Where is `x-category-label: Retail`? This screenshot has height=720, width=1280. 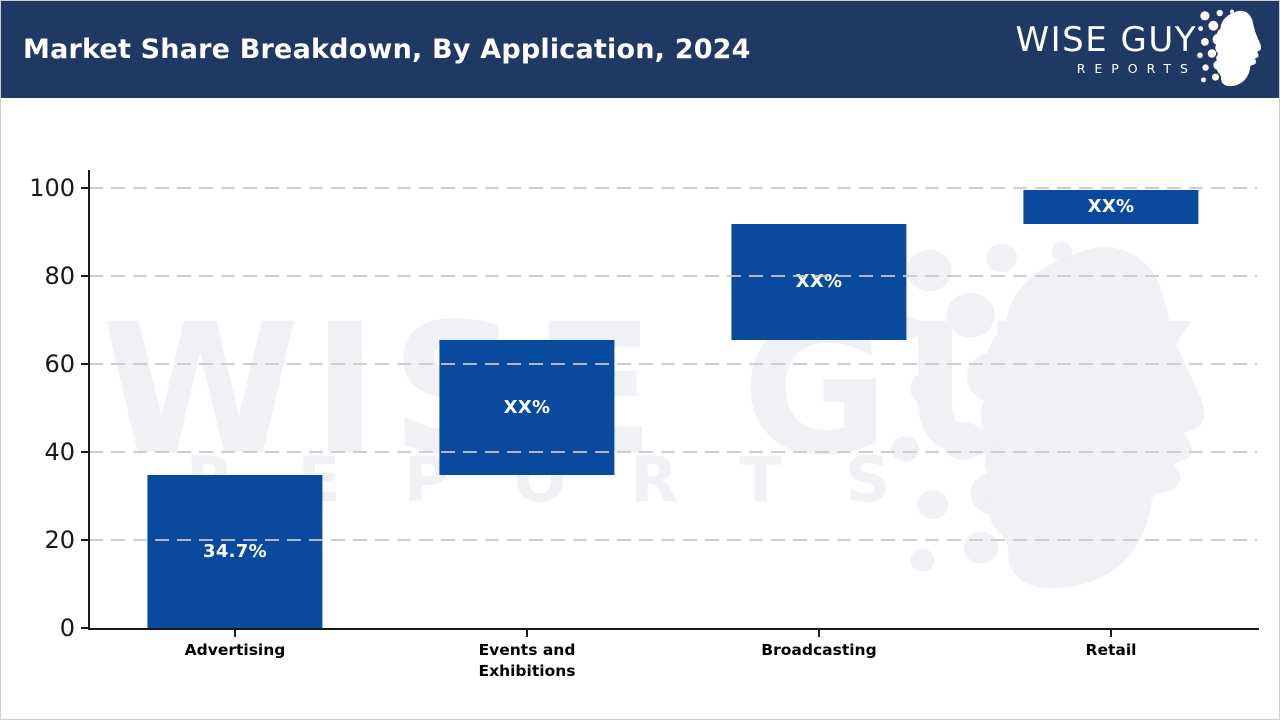
x-category-label: Retail is located at coordinates (1111, 650).